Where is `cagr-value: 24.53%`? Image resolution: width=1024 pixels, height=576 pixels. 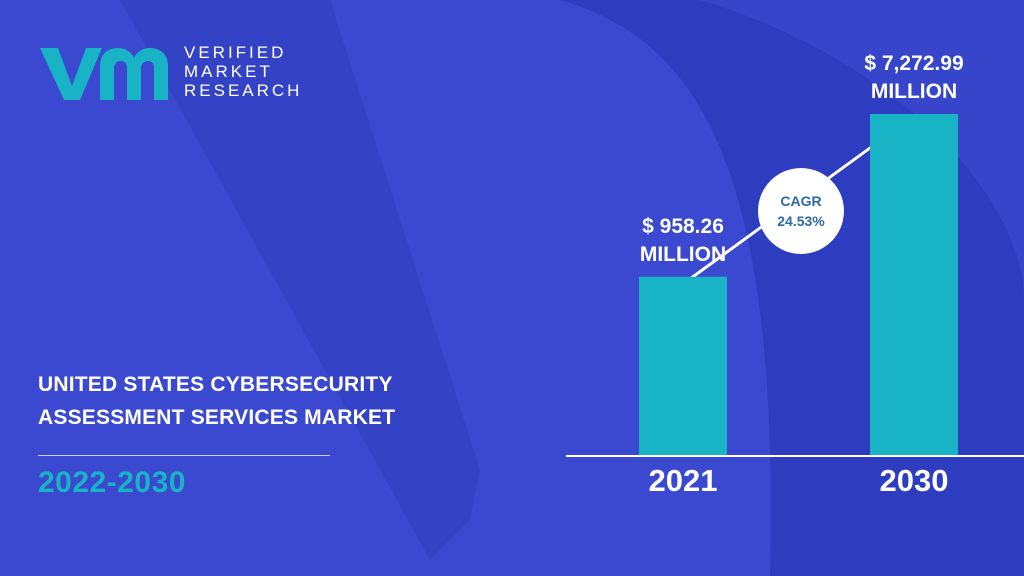
cagr-value: 24.53% is located at coordinates (801, 221).